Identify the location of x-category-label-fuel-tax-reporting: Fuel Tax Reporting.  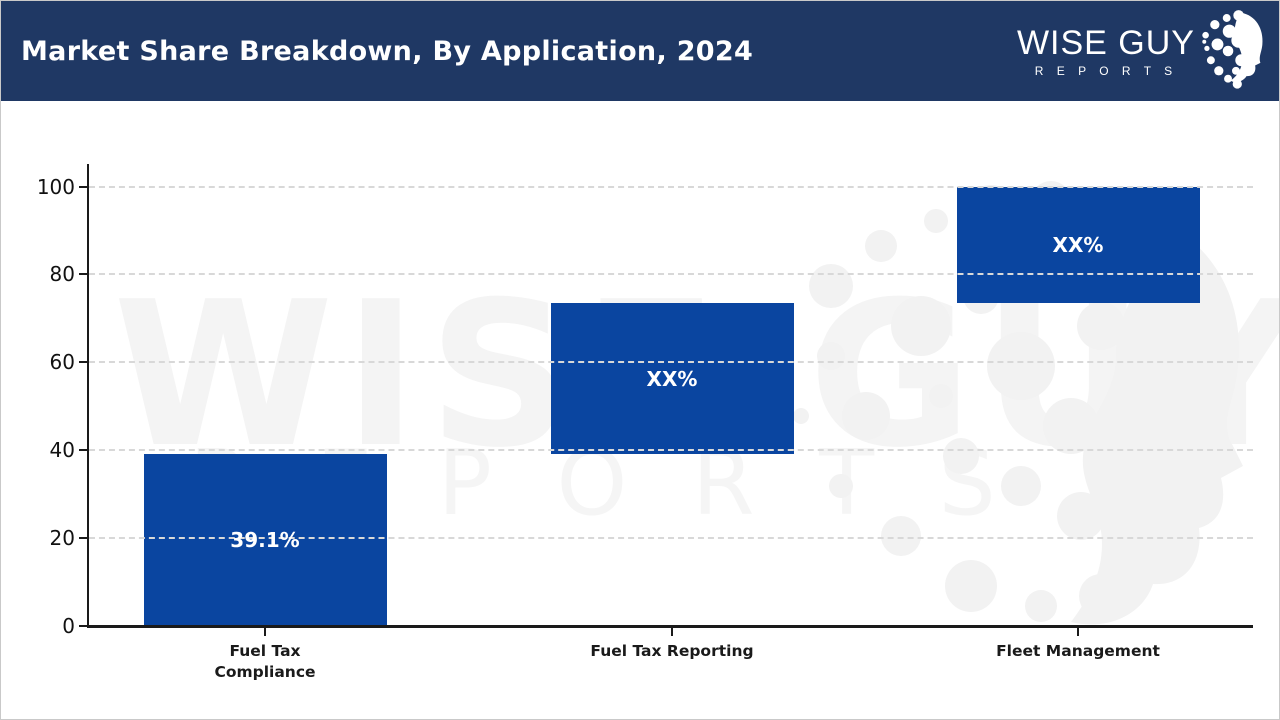
(672, 651).